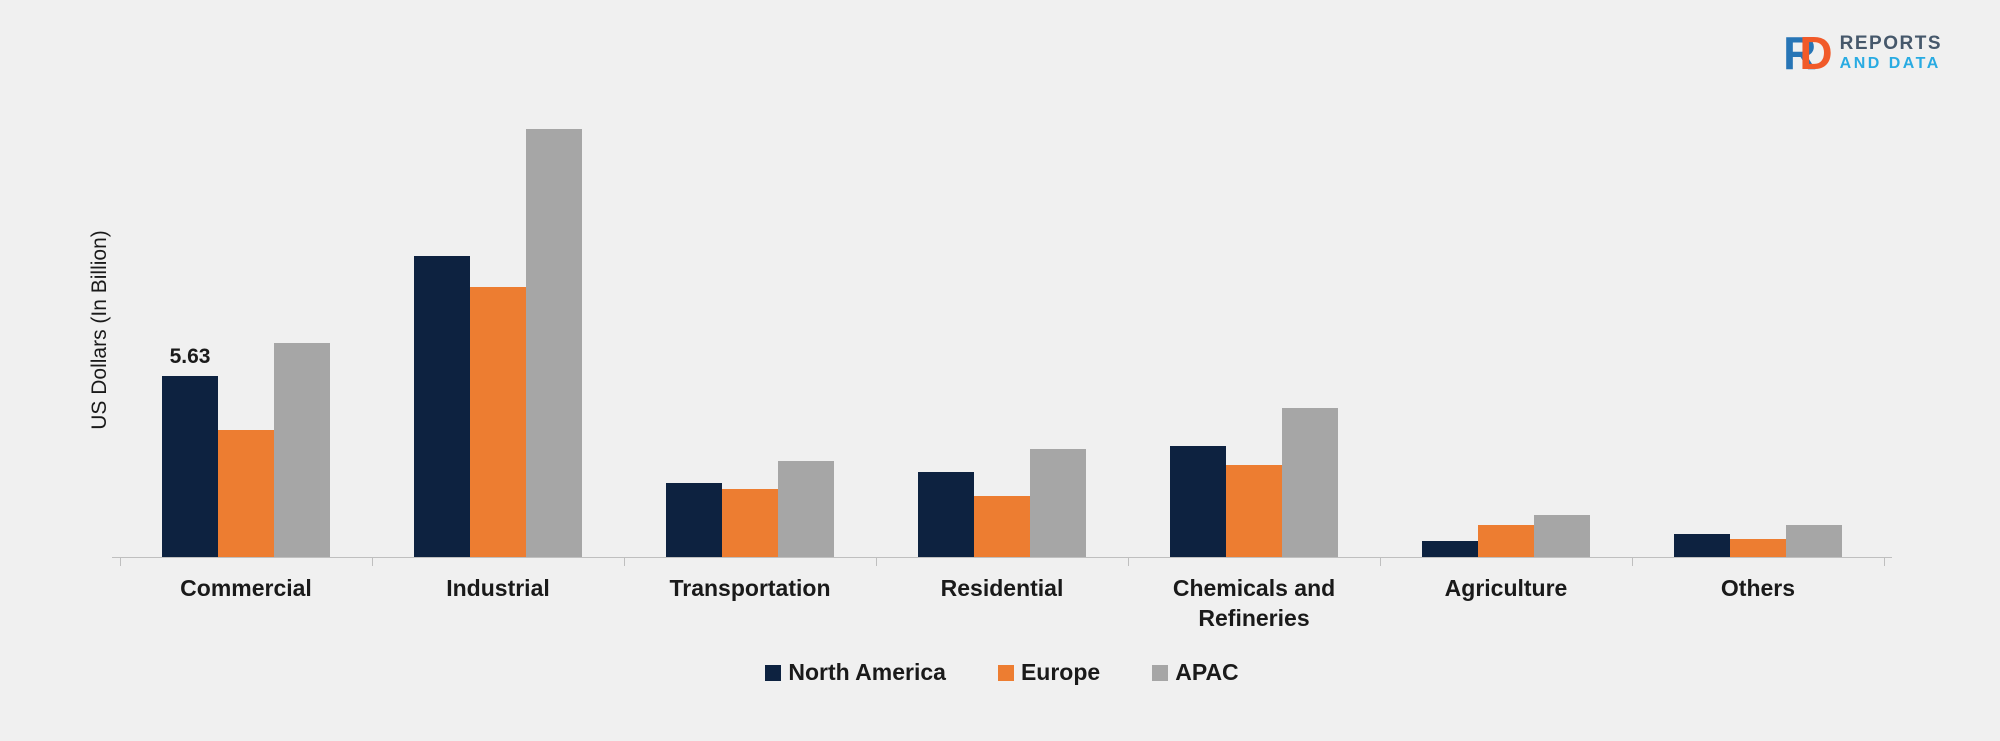  I want to click on bar-apac-chemicals-and-refineries, so click(1310, 482).